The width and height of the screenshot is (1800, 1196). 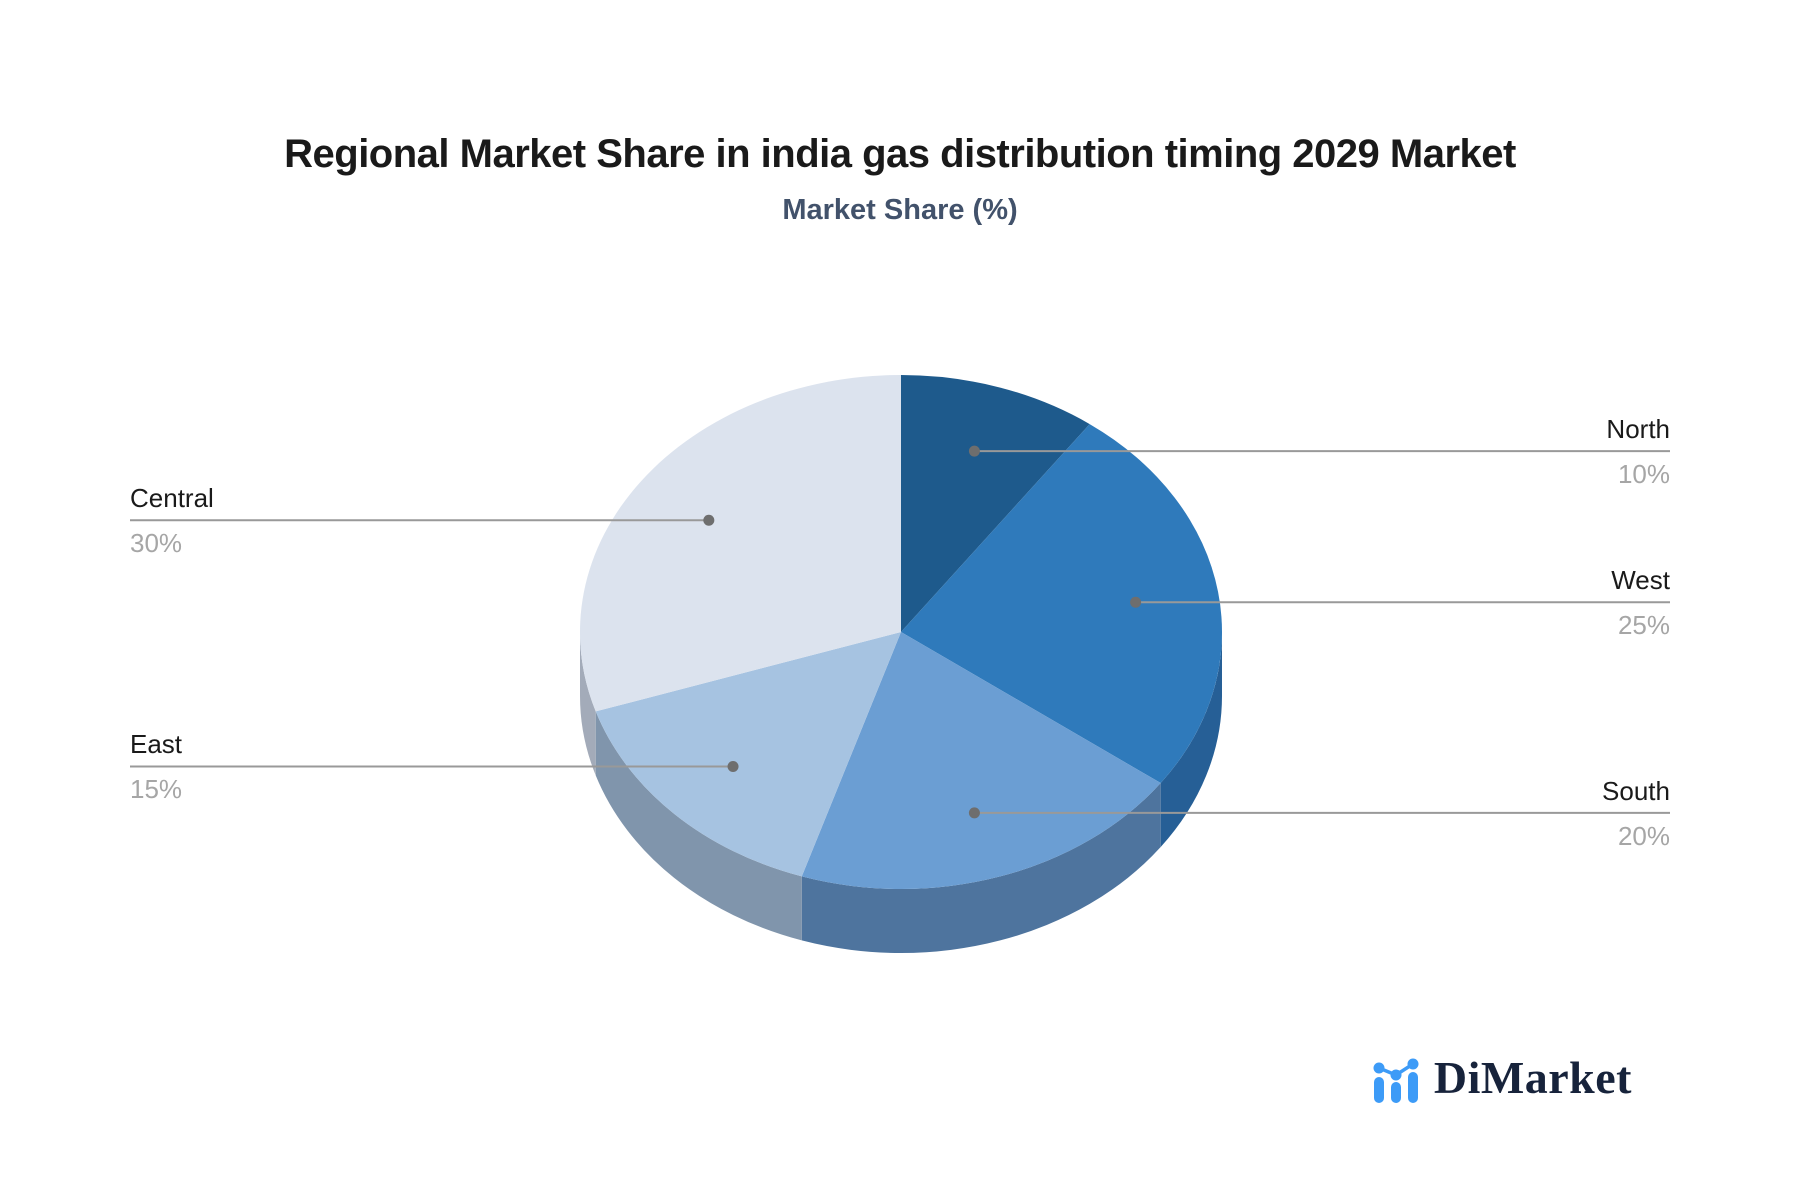 I want to click on brand-logo-text: DiMarket, so click(x=1532, y=1077).